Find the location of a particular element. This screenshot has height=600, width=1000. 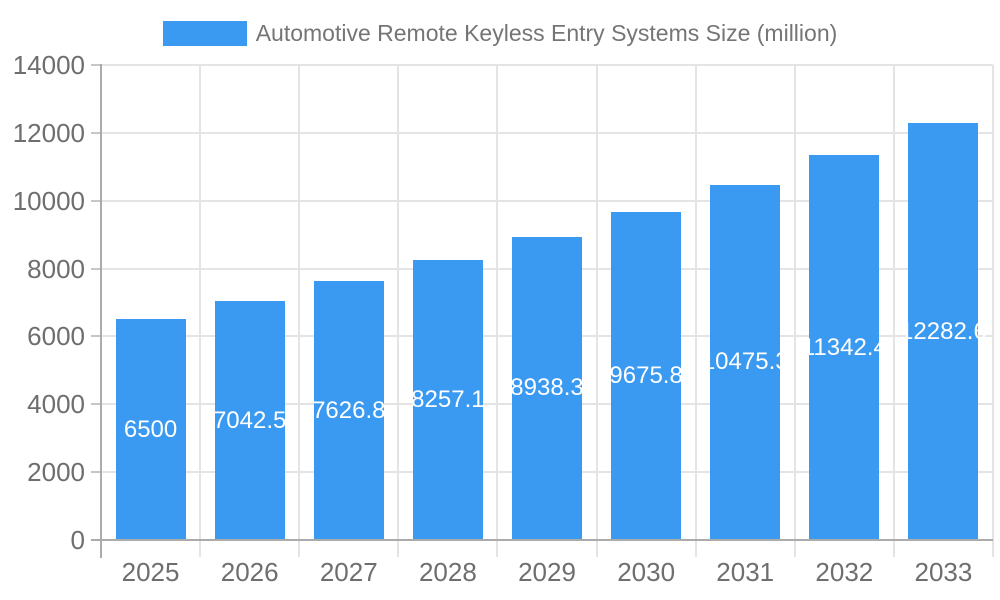

bar-value-label: 10475.3 is located at coordinates (745, 362).